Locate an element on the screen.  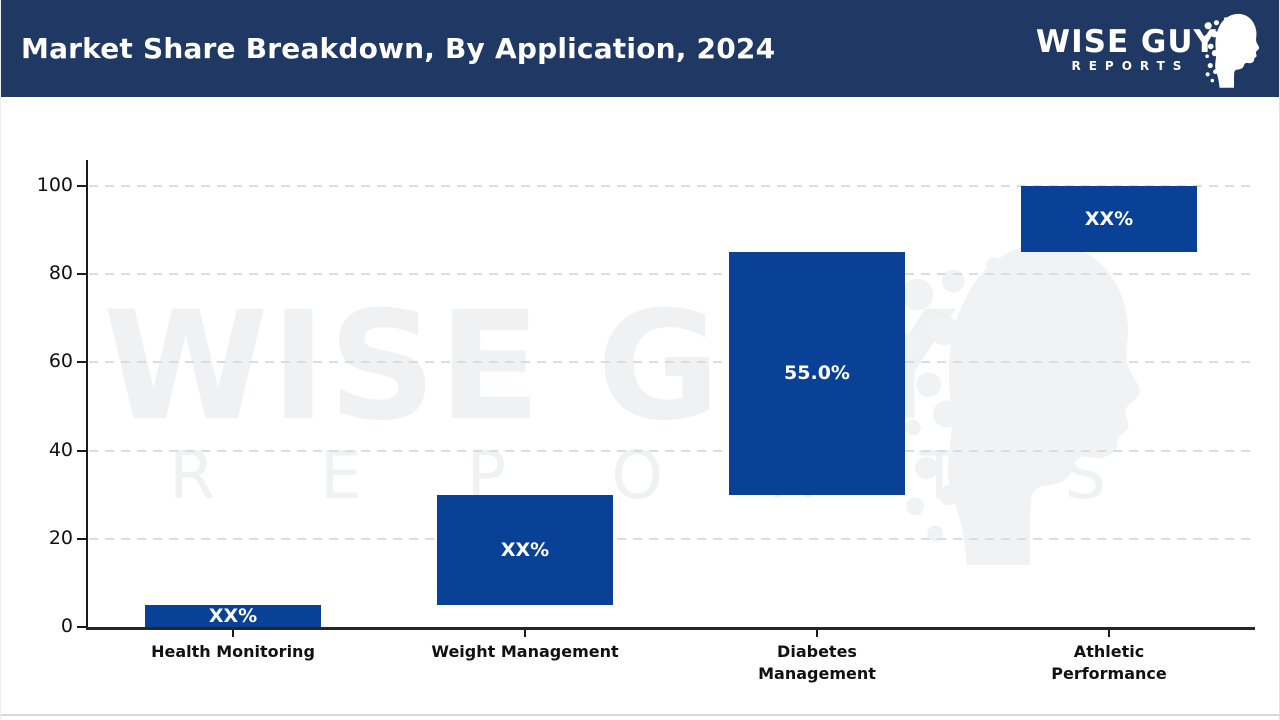
bar-athletic-performance: XX% is located at coordinates (1109, 219).